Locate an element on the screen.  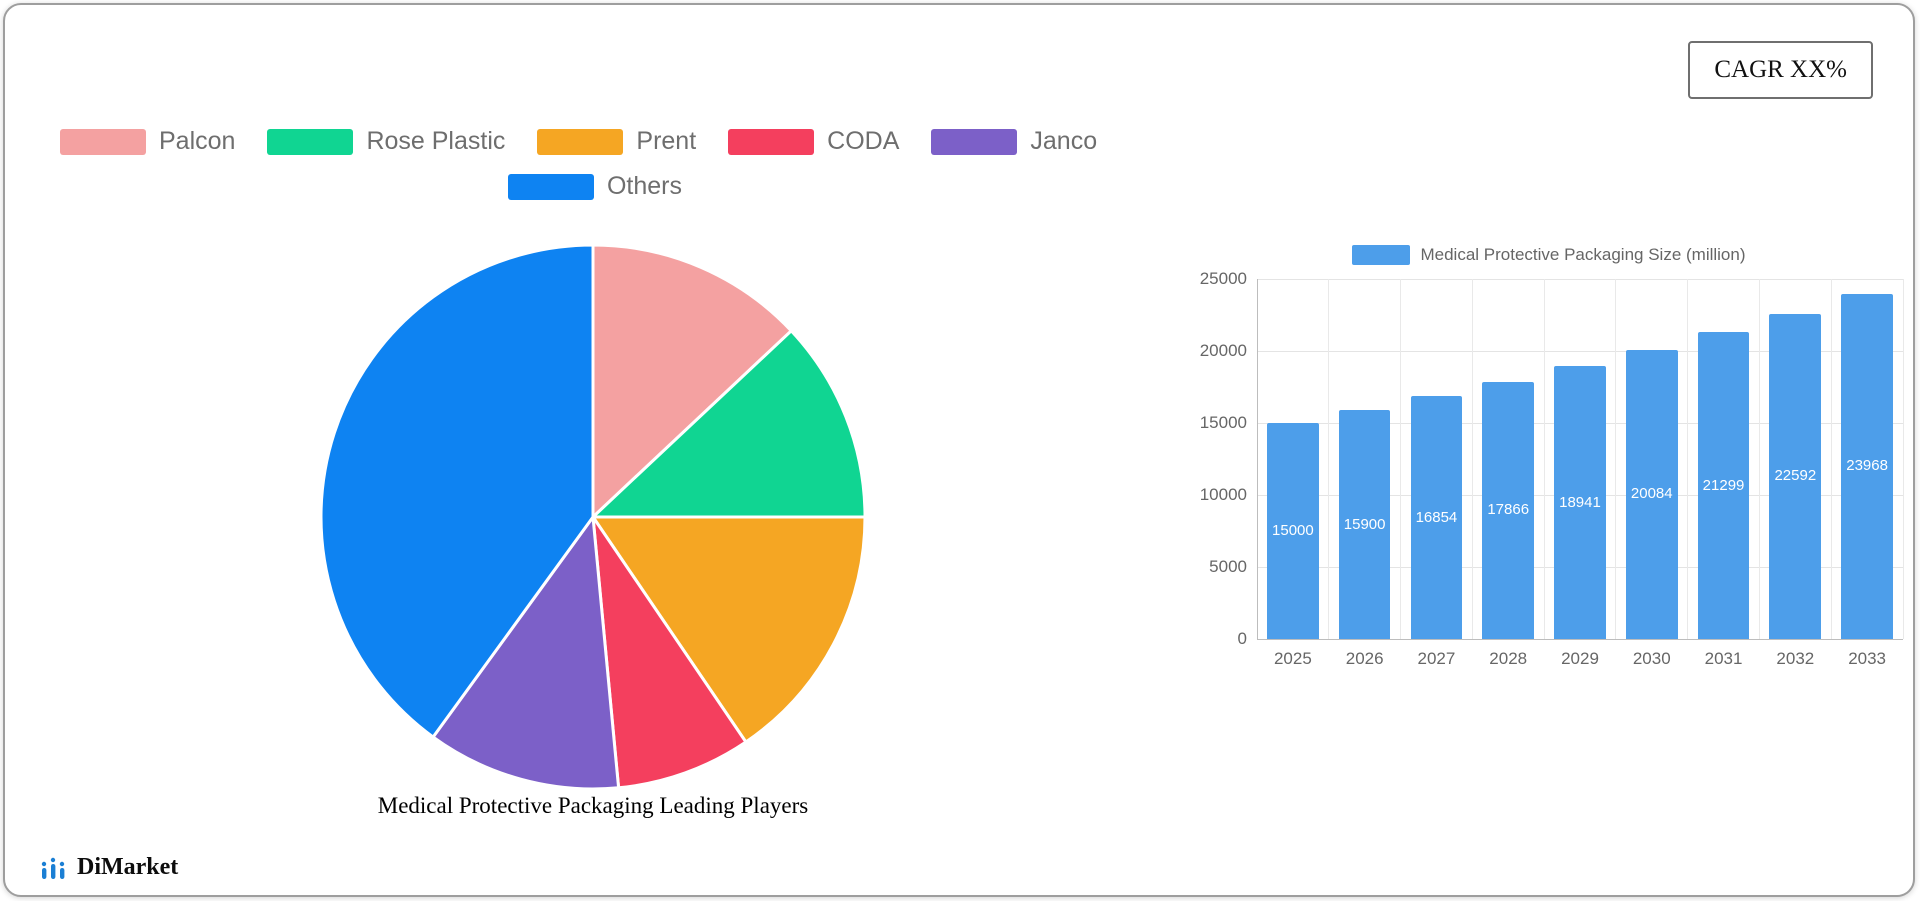
pie-legend-row-1: Palcon Rose Plastic Prent CODA Janco is located at coordinates (595, 141).